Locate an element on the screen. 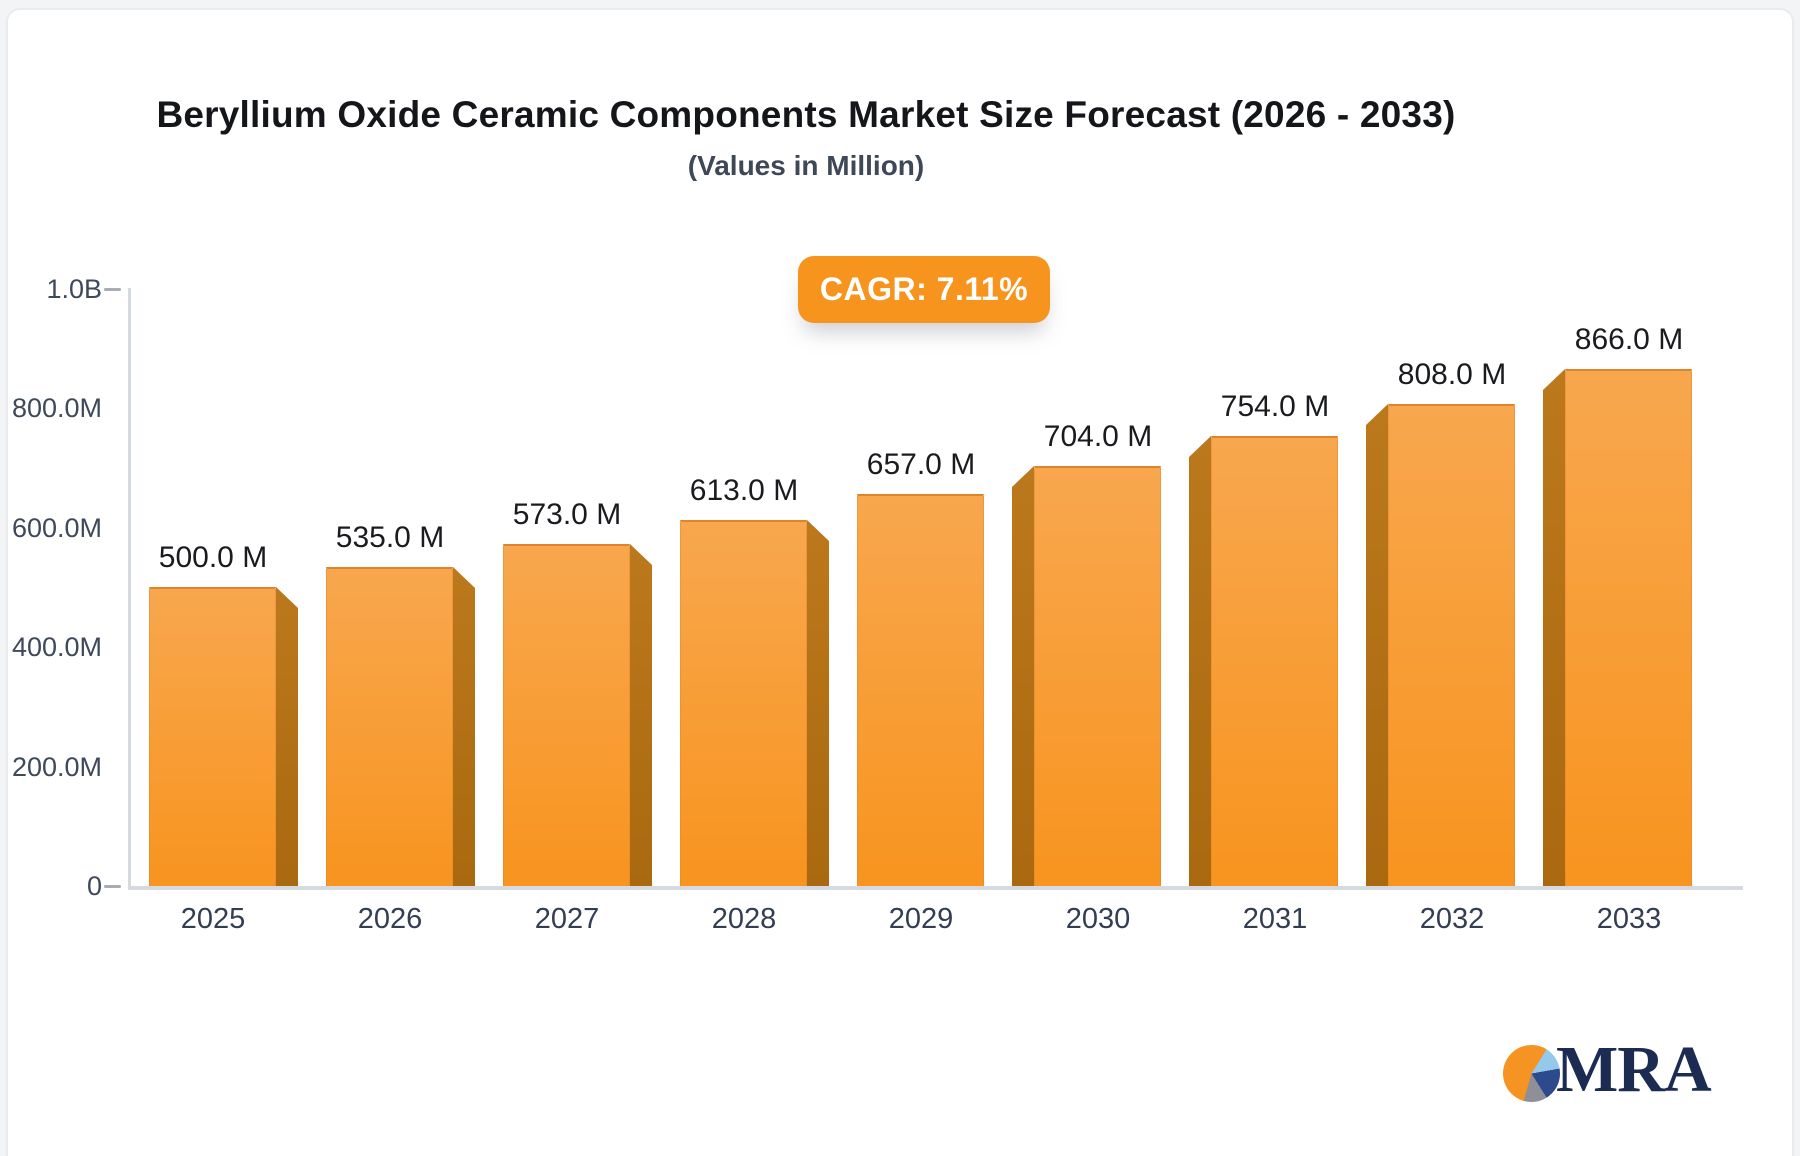 The image size is (1800, 1156). bar-2031 is located at coordinates (1274, 661).